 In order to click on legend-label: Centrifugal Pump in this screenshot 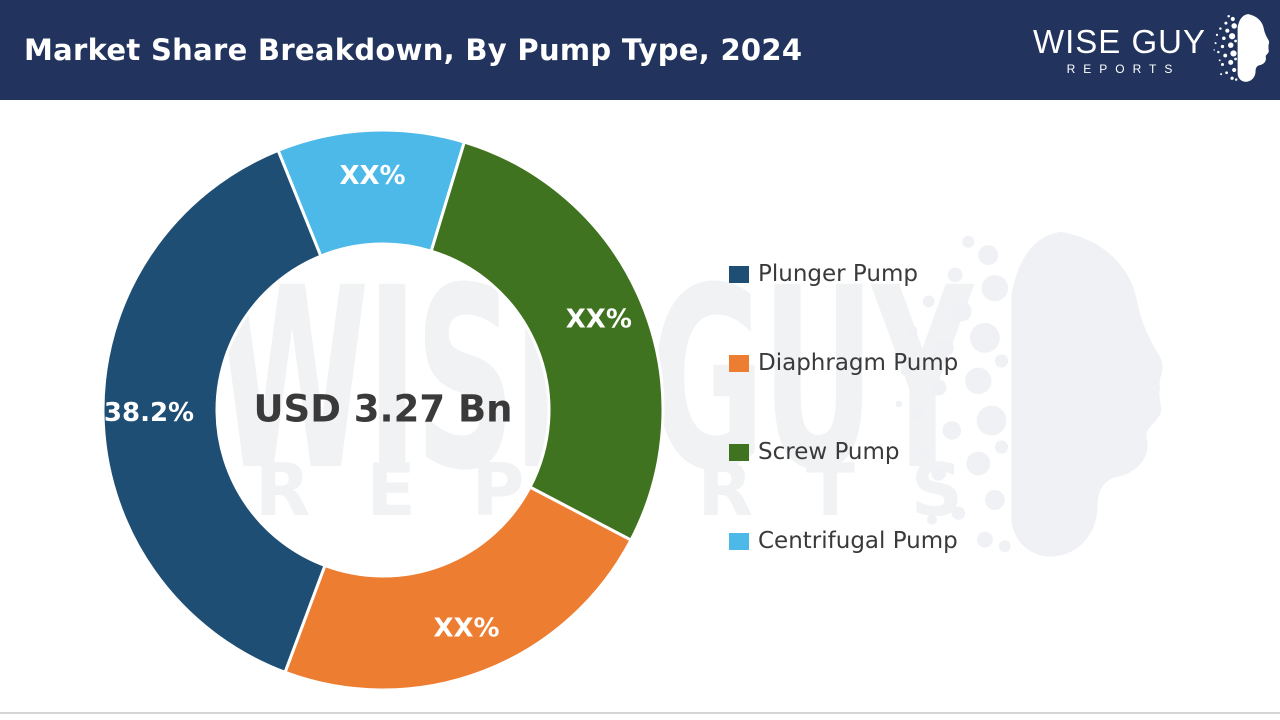, I will do `click(858, 541)`.